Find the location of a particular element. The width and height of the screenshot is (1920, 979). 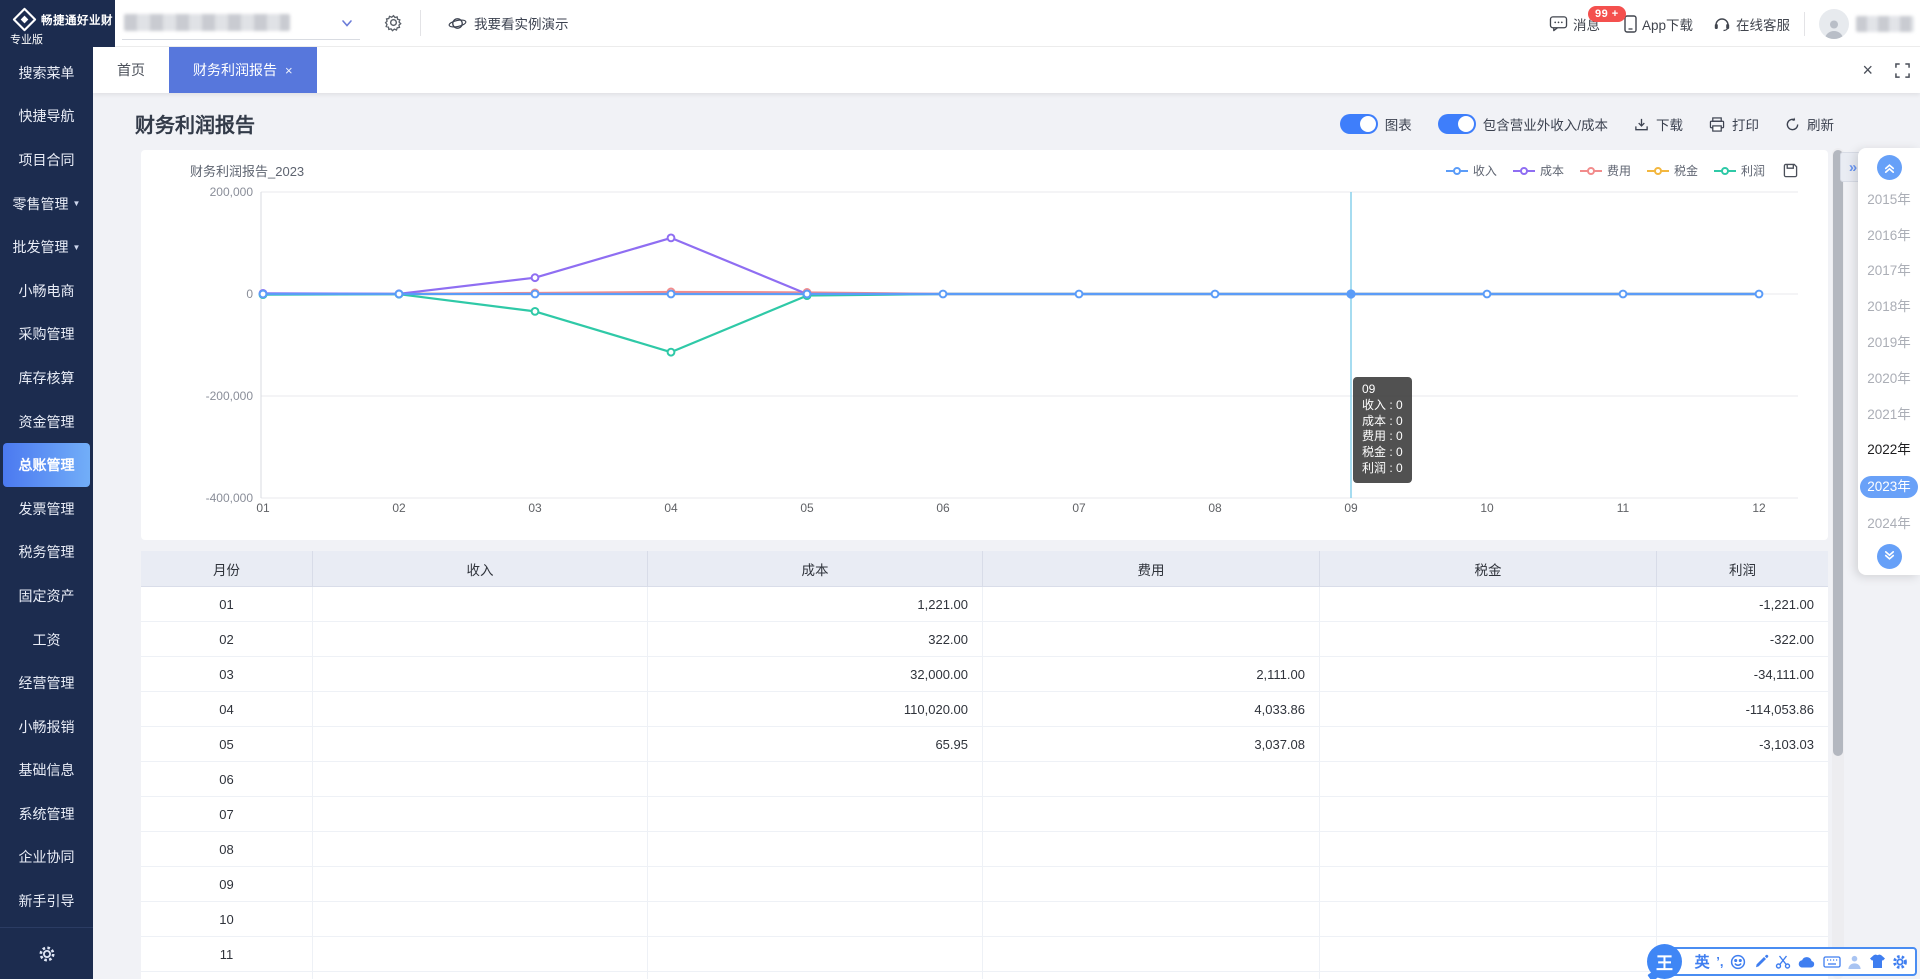

cloud-icon is located at coordinates (1807, 962).